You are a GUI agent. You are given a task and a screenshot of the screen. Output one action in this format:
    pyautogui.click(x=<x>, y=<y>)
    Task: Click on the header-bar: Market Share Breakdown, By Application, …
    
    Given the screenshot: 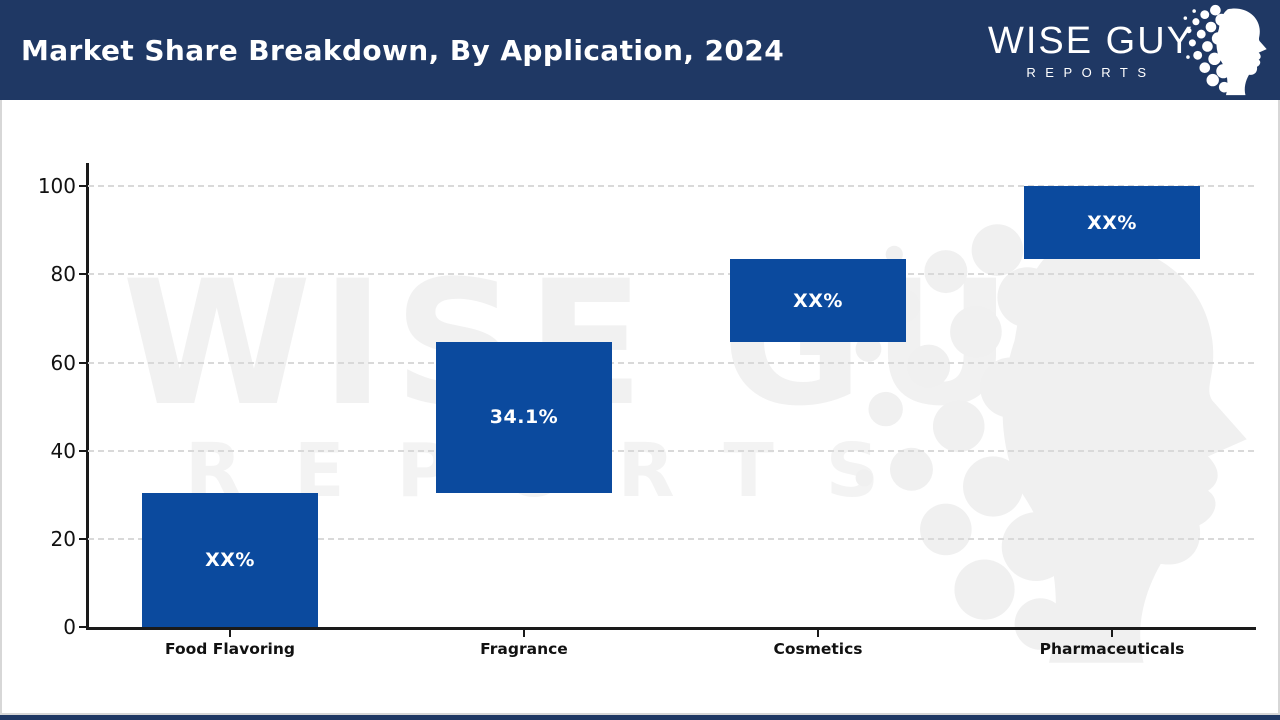 What is the action you would take?
    pyautogui.click(x=640, y=50)
    